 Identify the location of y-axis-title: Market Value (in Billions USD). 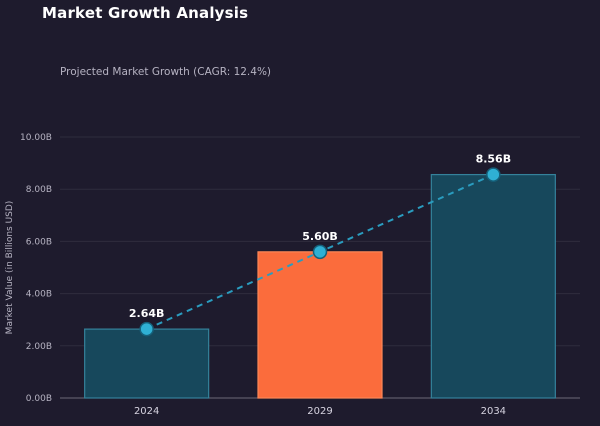
(10, 268).